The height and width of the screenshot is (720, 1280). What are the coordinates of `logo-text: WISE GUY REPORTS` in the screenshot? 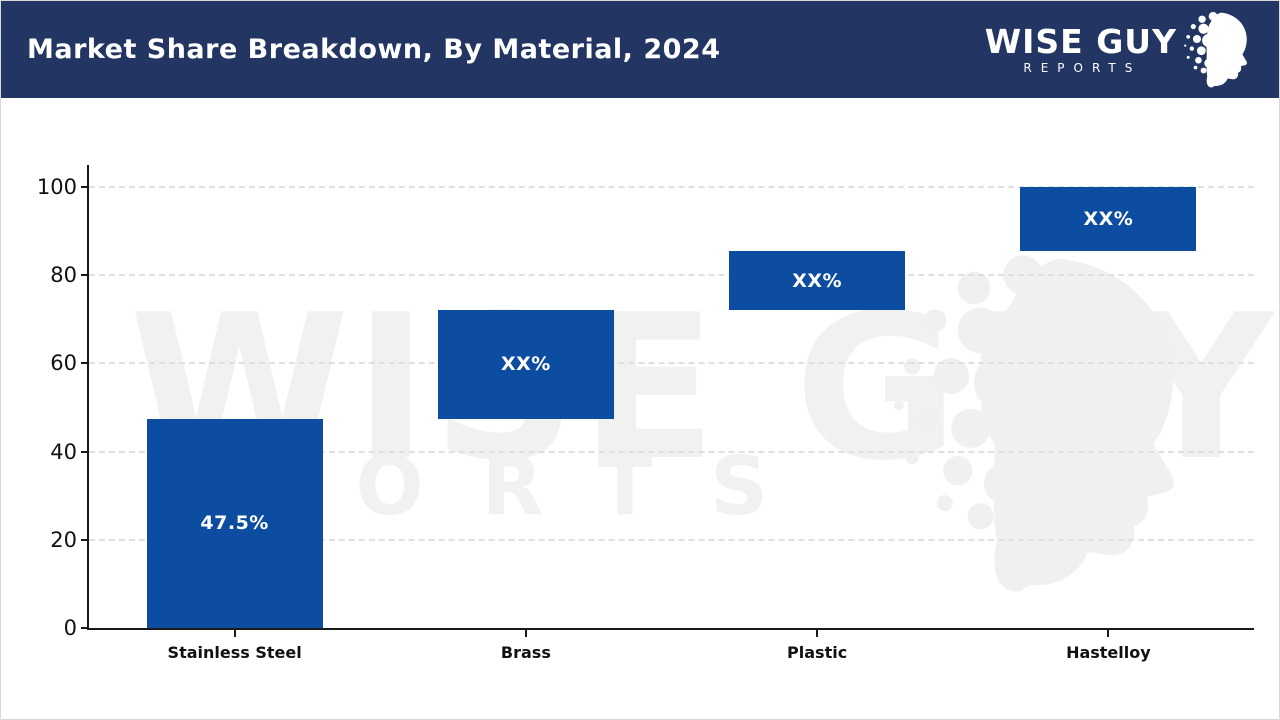 It's located at (1081, 49).